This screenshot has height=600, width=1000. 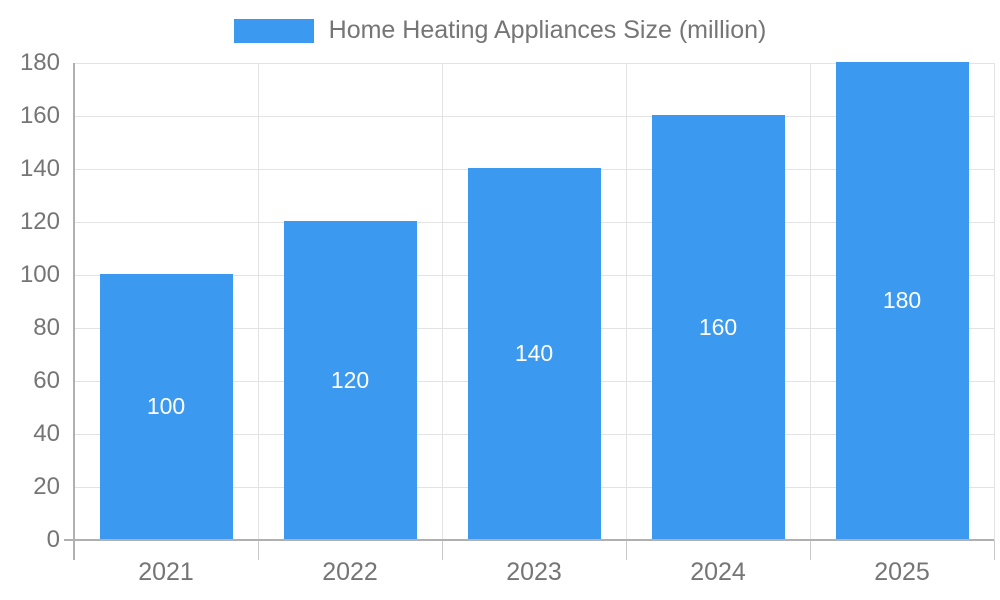 I want to click on bar-value-label: 100, so click(x=166, y=406).